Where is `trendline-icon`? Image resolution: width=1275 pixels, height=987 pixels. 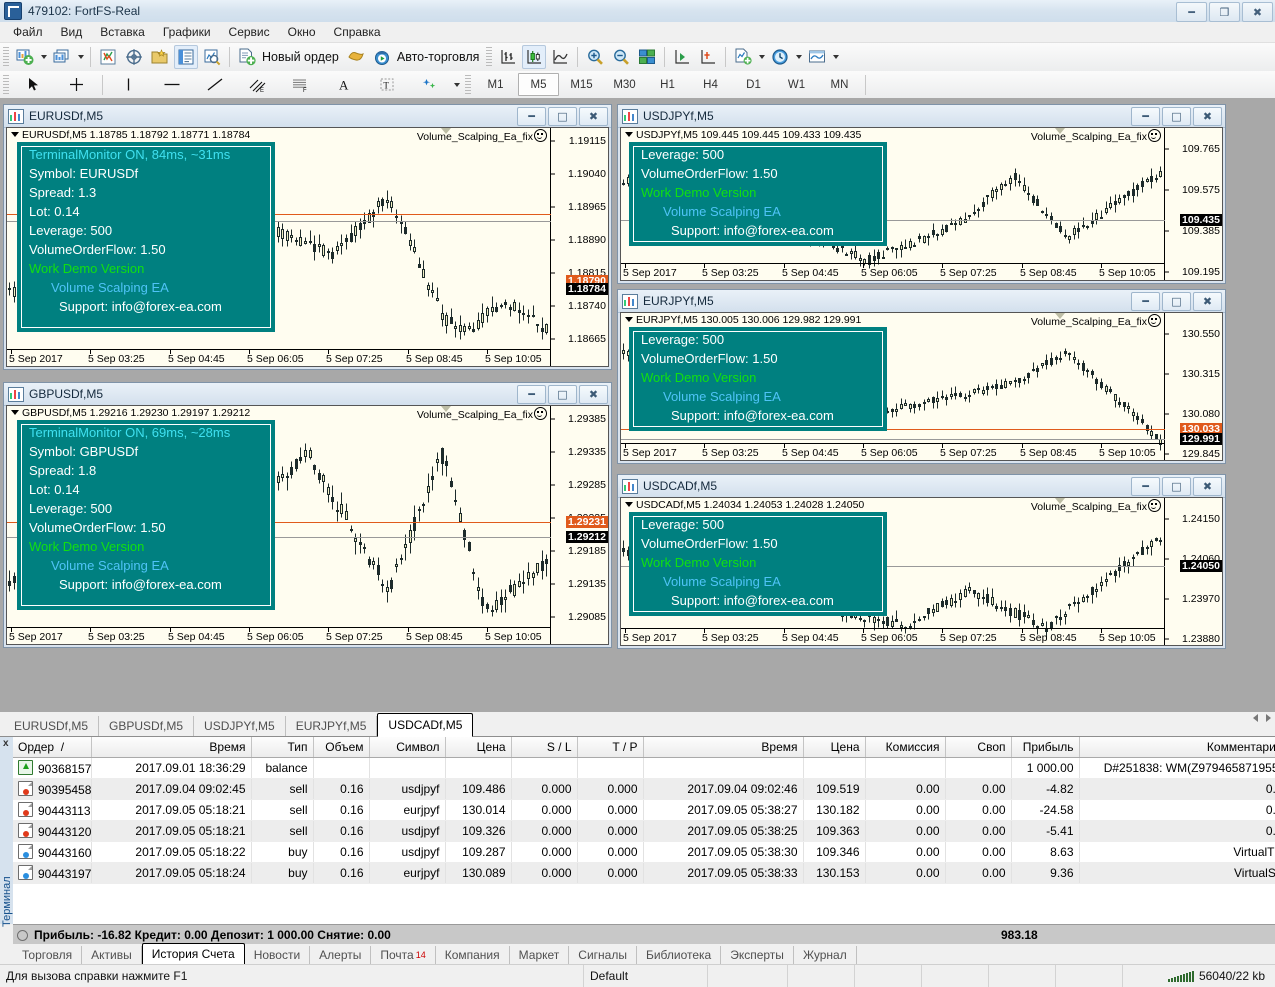 trendline-icon is located at coordinates (214, 84).